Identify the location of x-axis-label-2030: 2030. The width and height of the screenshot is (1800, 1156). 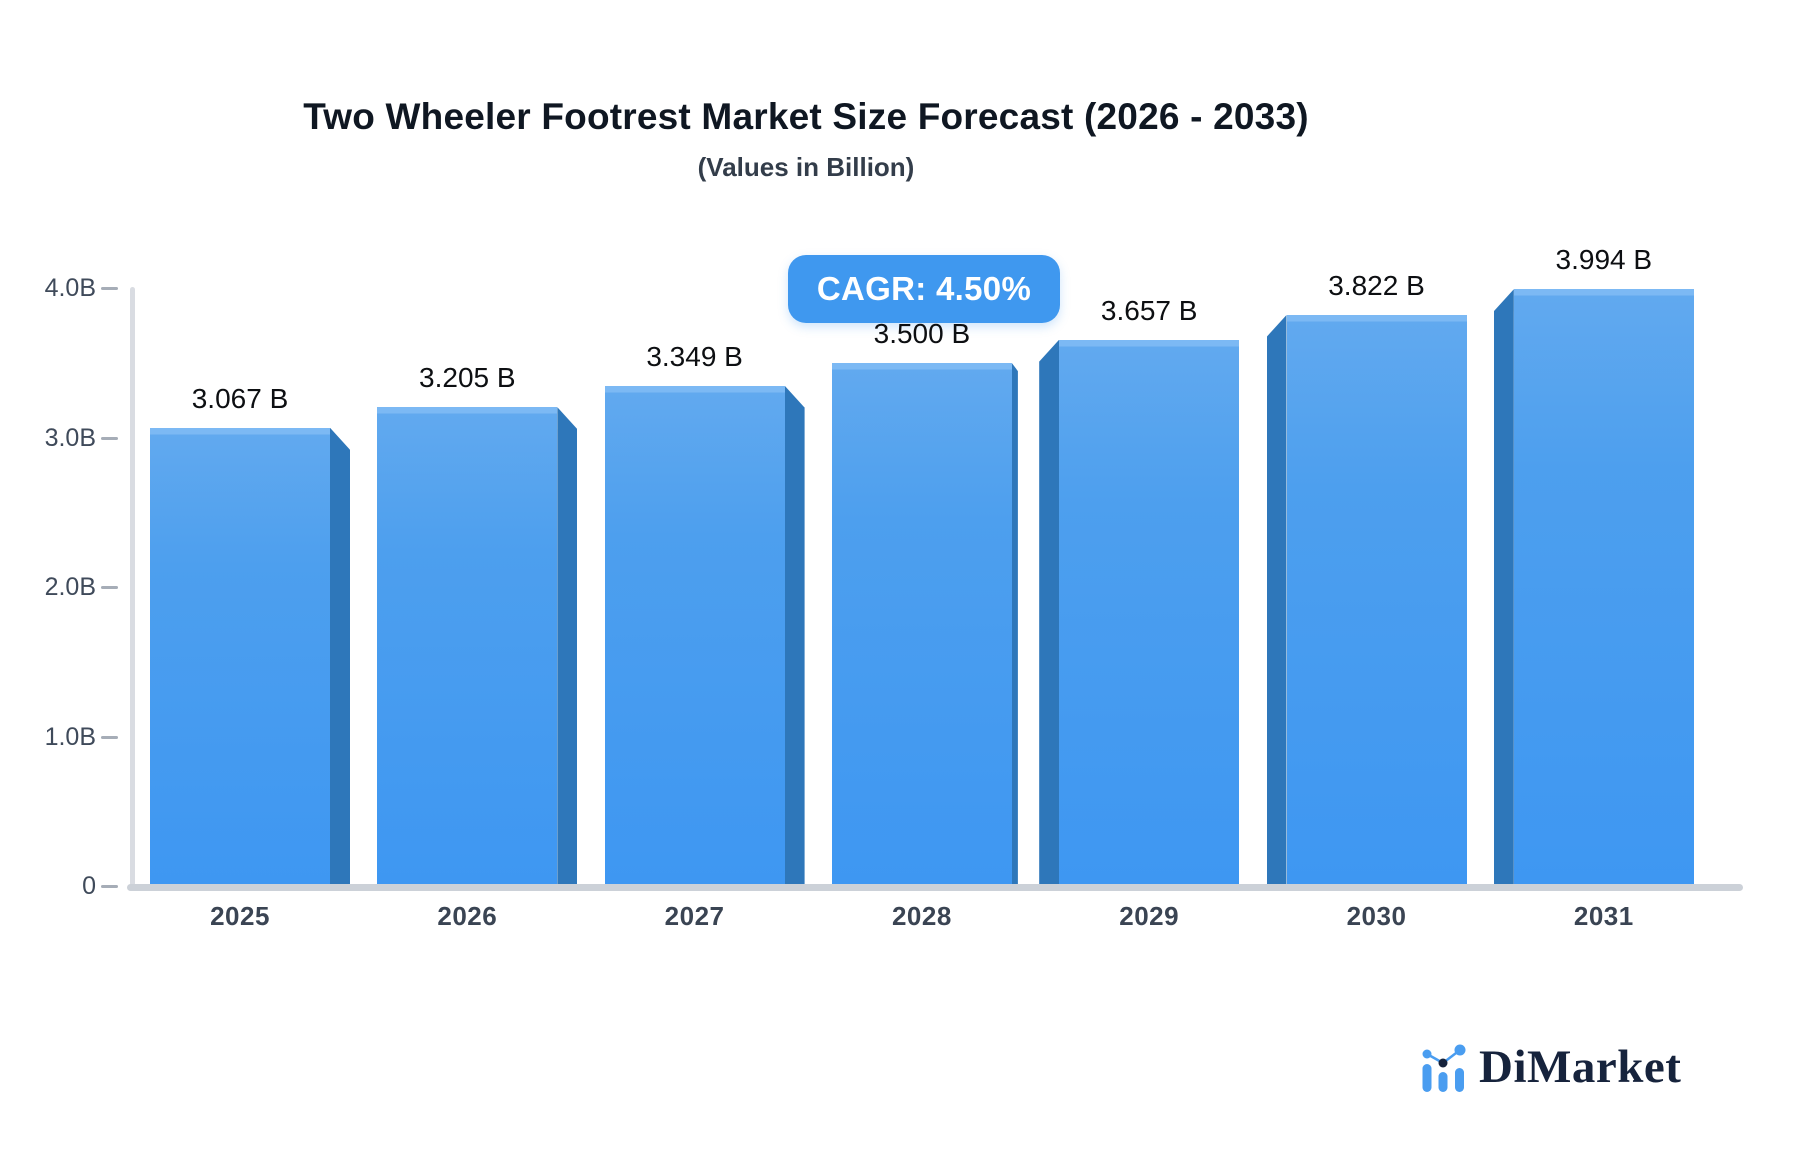
(1376, 916).